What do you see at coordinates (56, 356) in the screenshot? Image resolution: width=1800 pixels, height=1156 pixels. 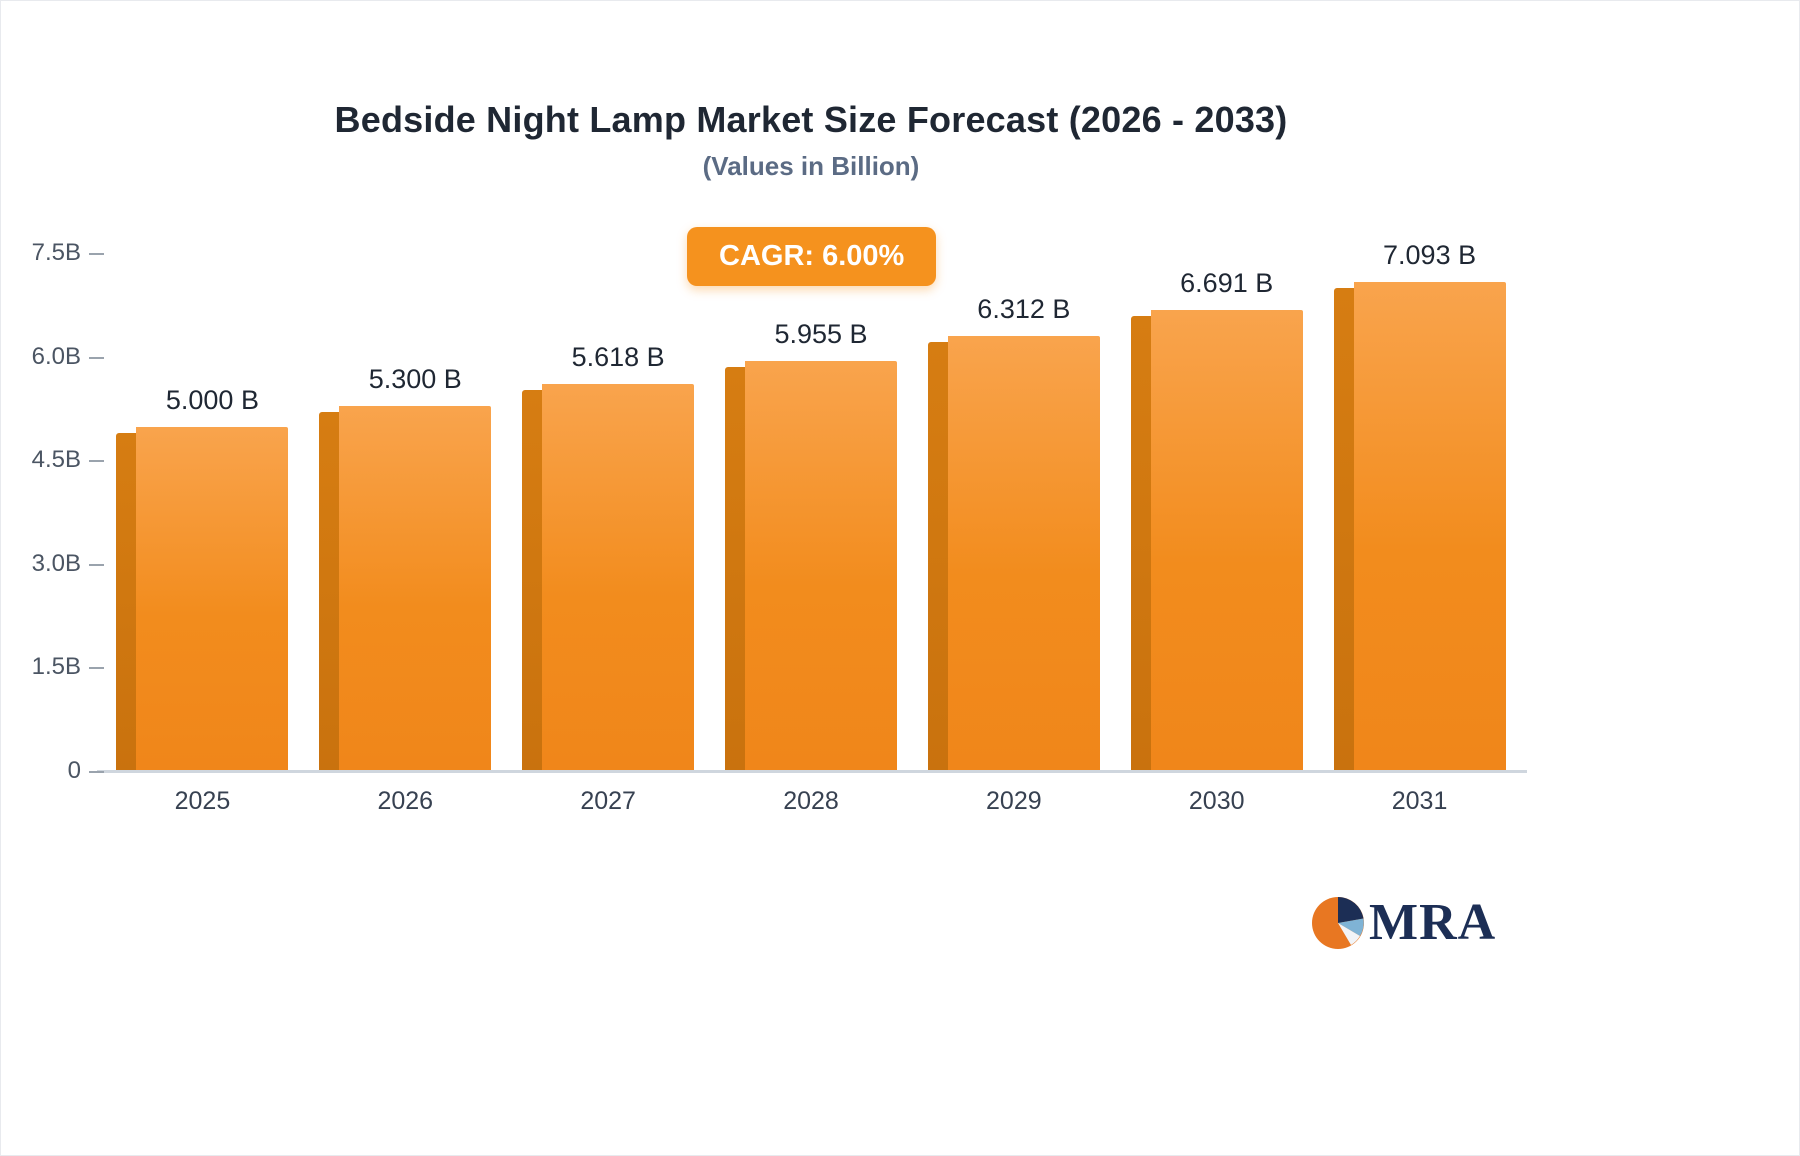 I see `y-tick-label: 6.0B` at bounding box center [56, 356].